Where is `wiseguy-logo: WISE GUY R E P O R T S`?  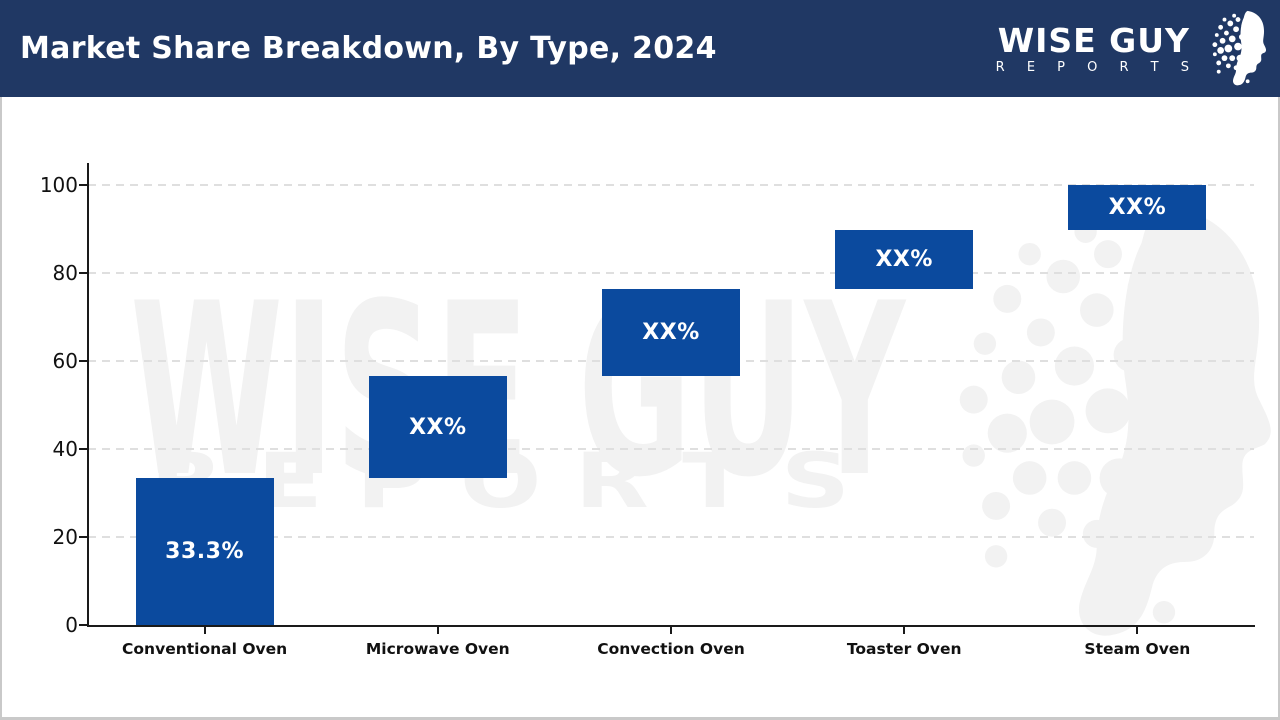 wiseguy-logo: WISE GUY R E P O R T S is located at coordinates (1135, 48).